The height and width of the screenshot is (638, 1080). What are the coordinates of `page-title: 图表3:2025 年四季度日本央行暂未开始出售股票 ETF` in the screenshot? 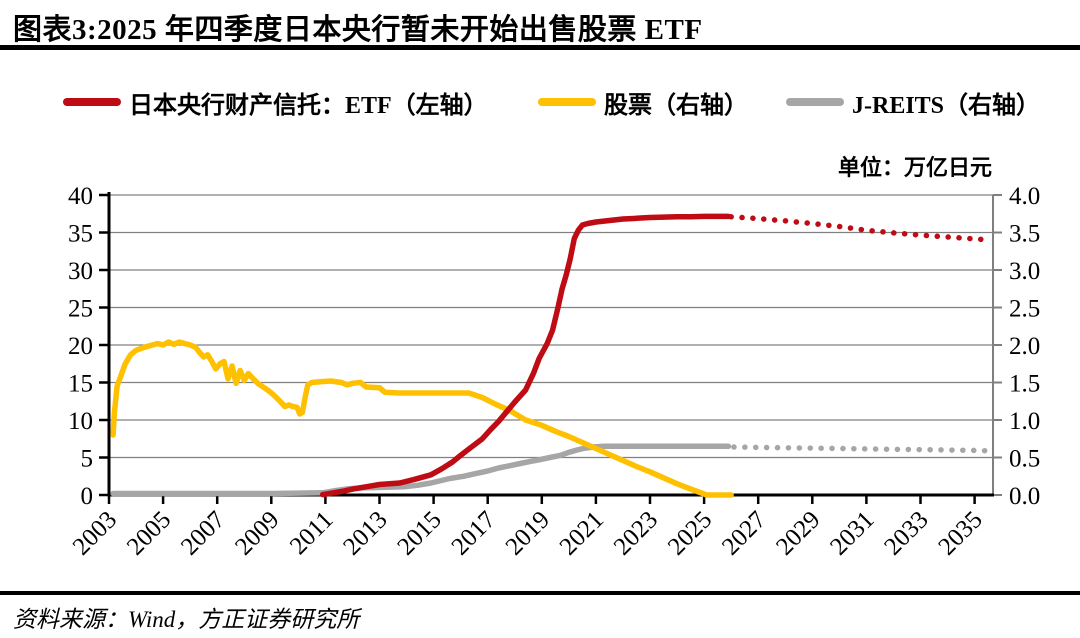 It's located at (358, 30).